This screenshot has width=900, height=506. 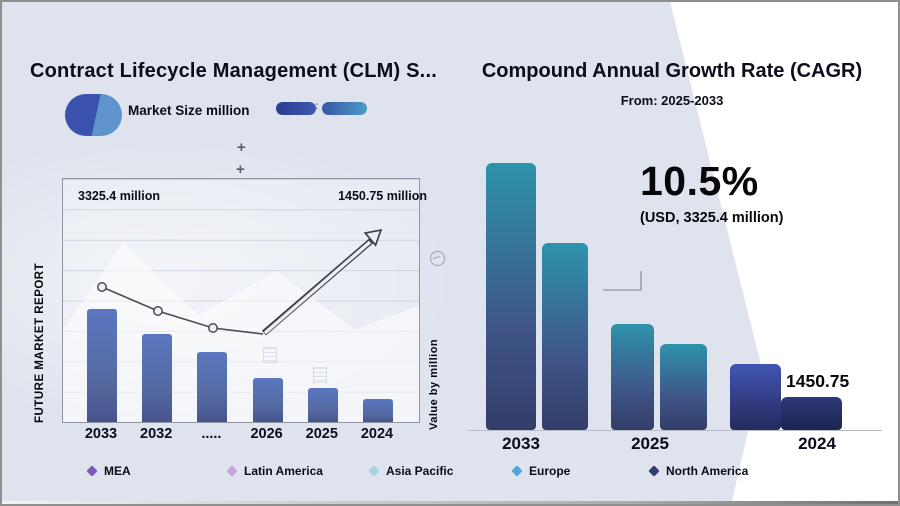 I want to click on left-axis-label: 2032, so click(x=156, y=434).